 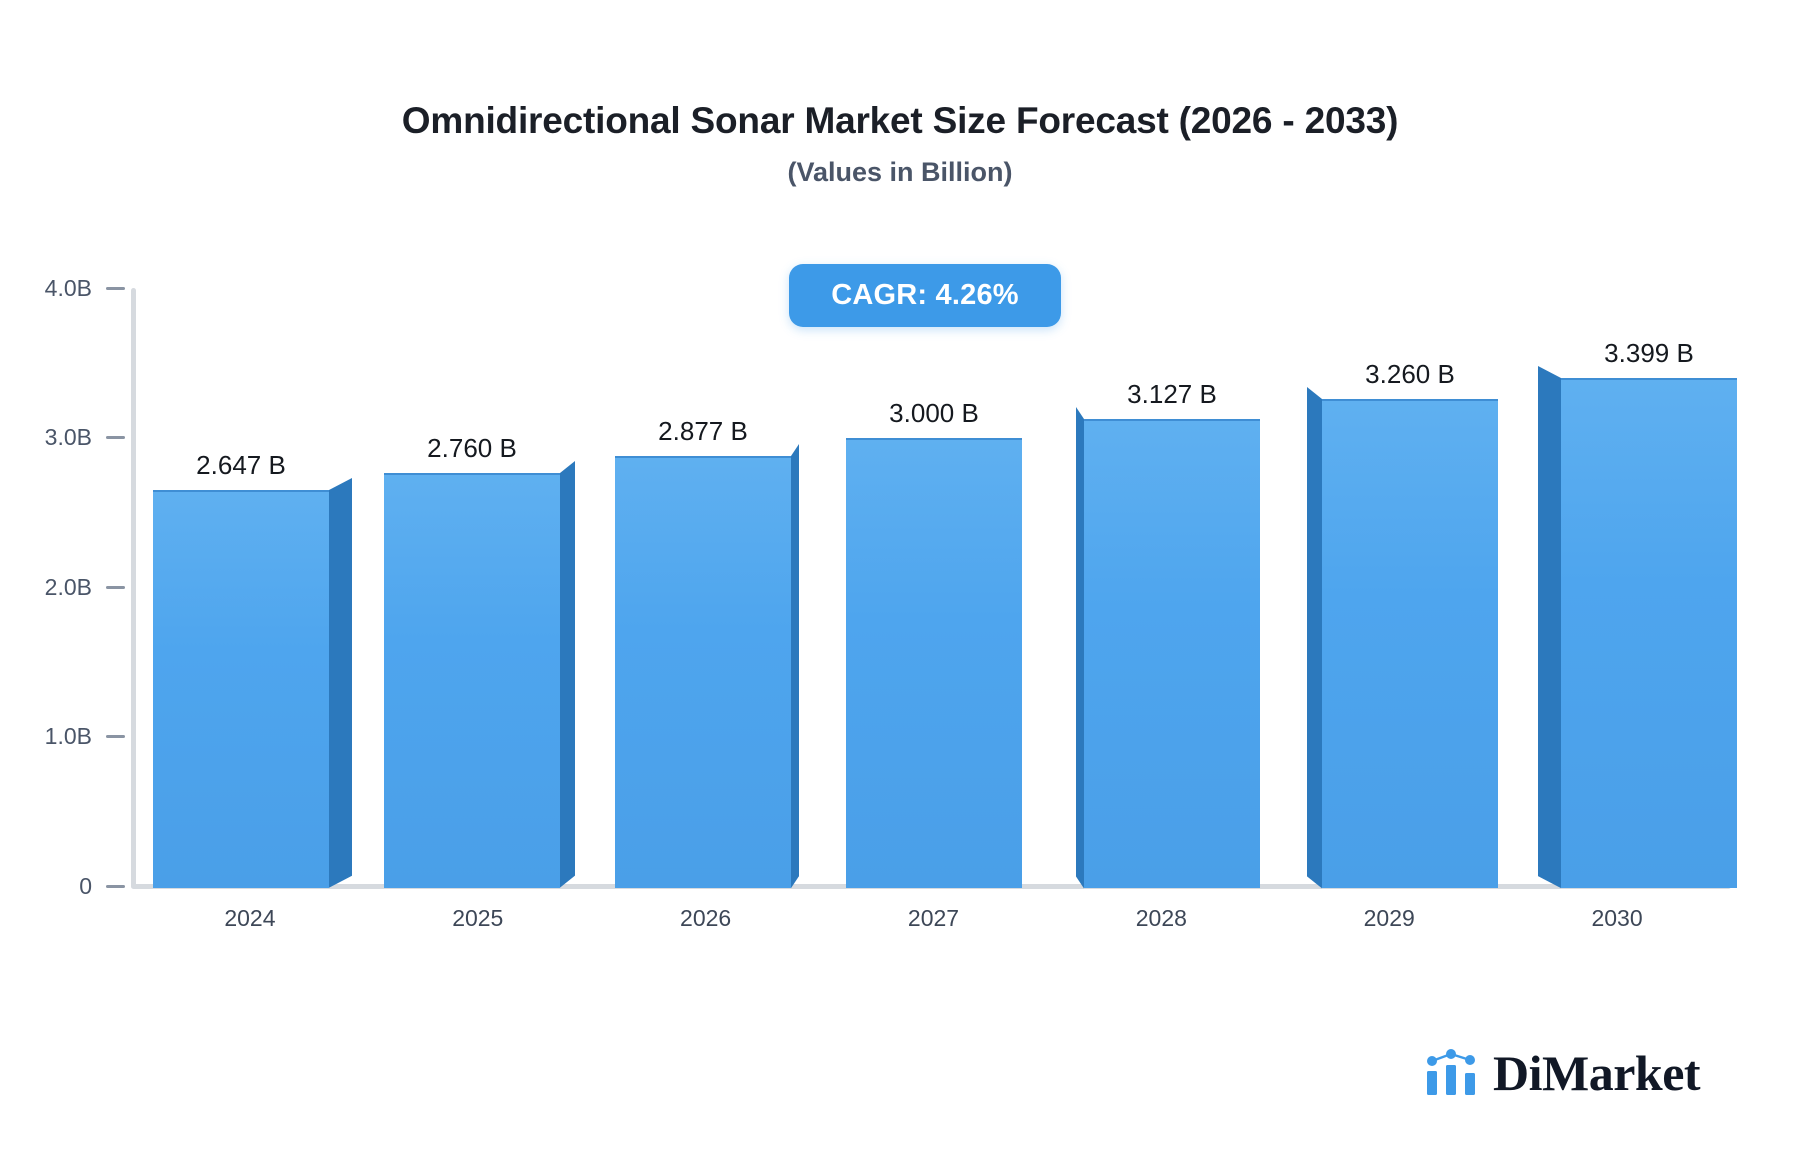 I want to click on y-axis-tick-label: 4.0B, so click(x=68, y=287).